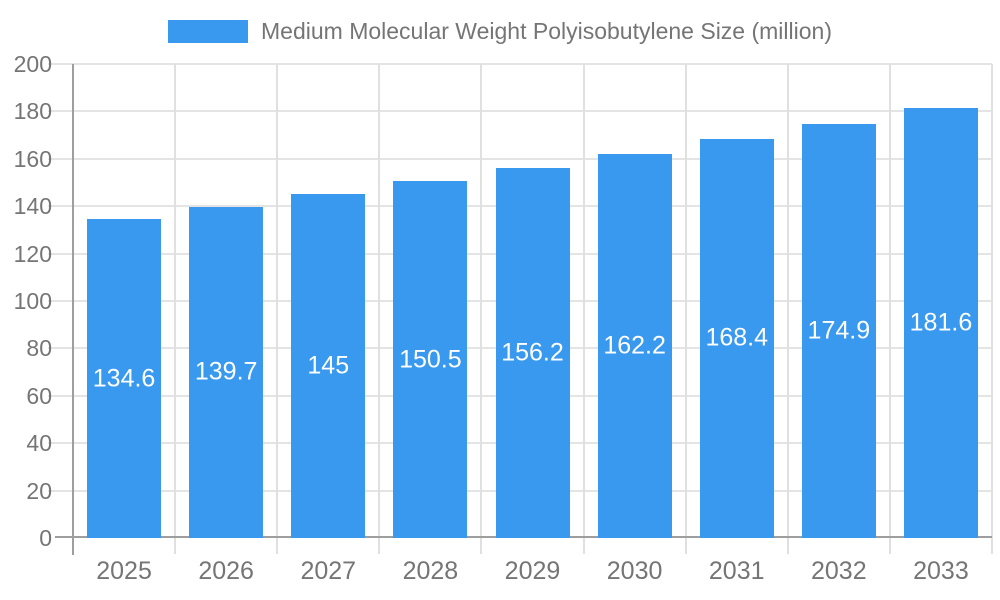 This screenshot has height=600, width=1000. I want to click on x-tick-label: 2025, so click(124, 571).